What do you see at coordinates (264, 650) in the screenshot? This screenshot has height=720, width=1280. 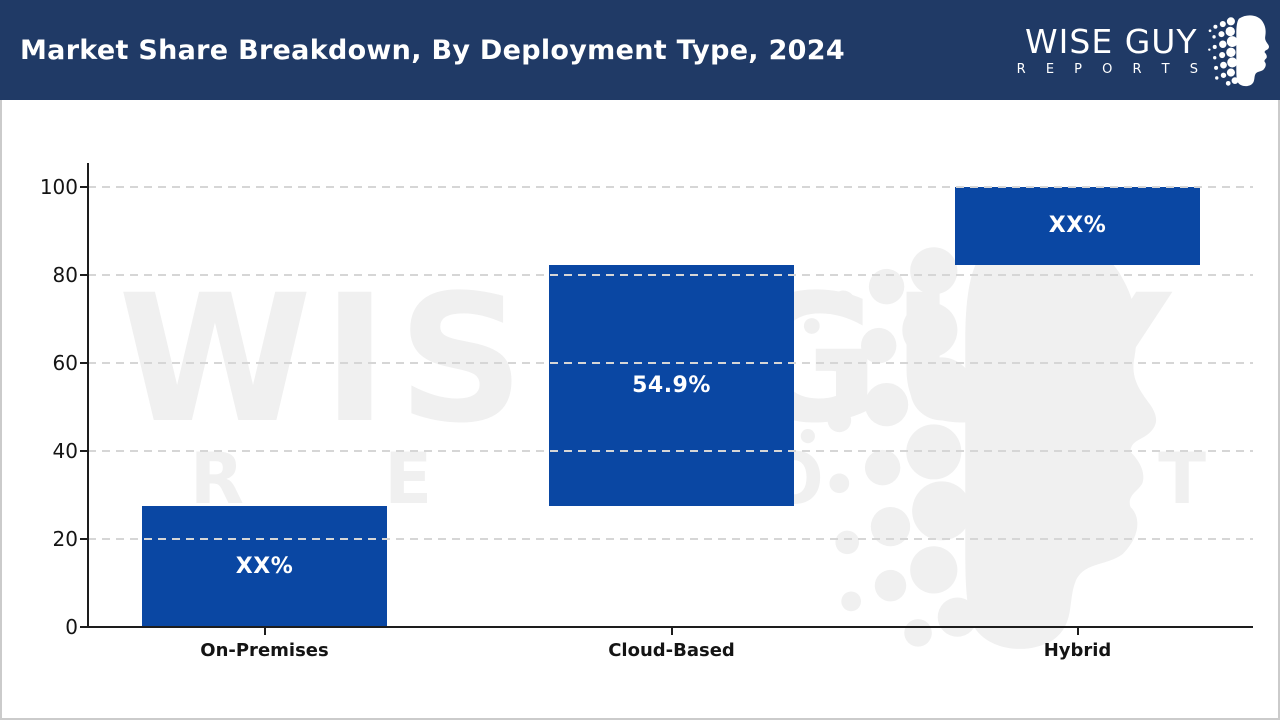 I see `x-category-label: On-Premises` at bounding box center [264, 650].